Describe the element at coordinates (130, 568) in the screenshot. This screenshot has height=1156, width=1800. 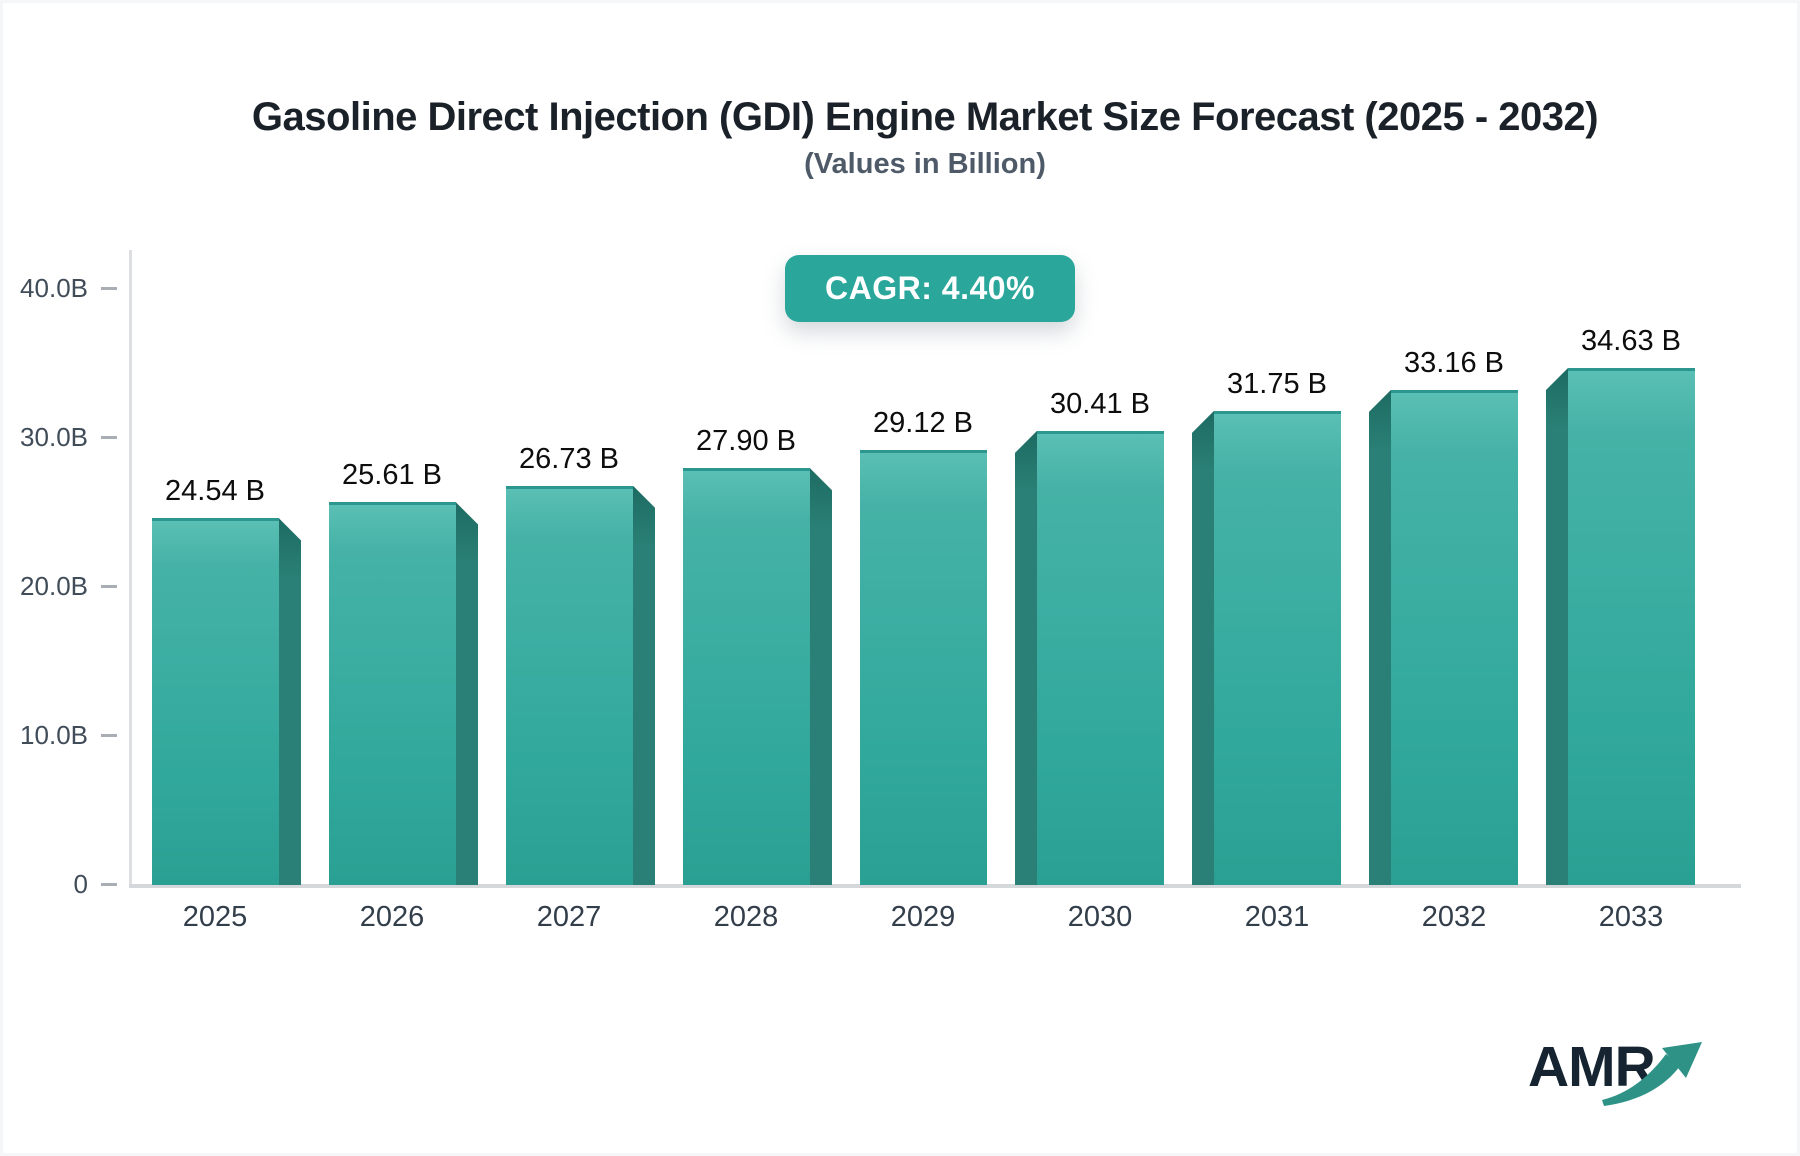
I see `y-axis-line` at that location.